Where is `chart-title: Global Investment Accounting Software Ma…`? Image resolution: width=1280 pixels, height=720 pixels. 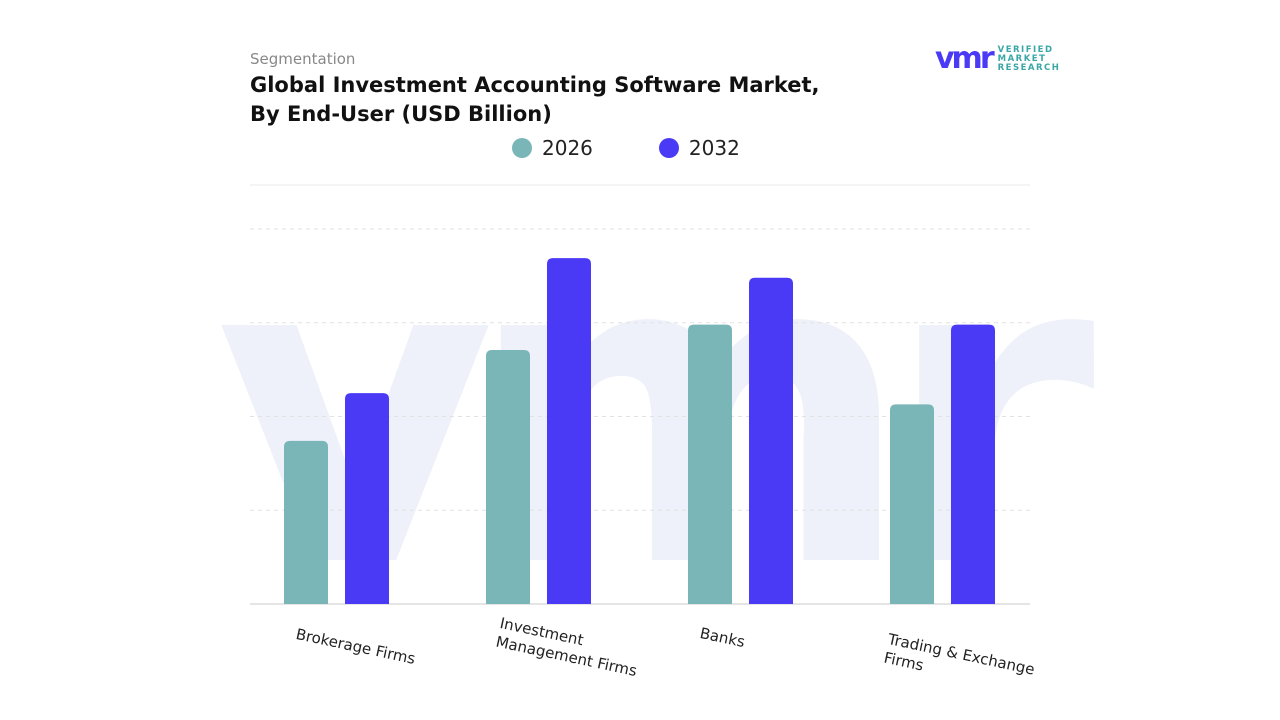
chart-title: Global Investment Accounting Software Ma… is located at coordinates (535, 99).